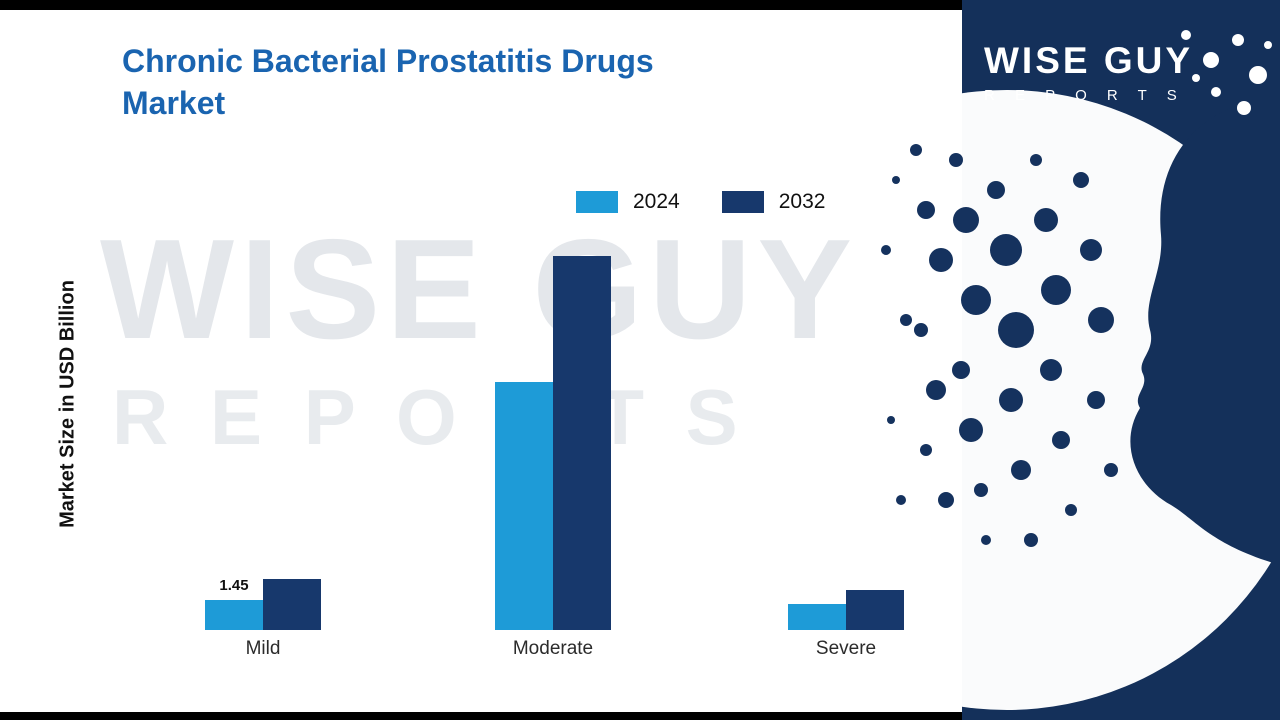 Image resolution: width=1280 pixels, height=720 pixels. What do you see at coordinates (846, 424) in the screenshot?
I see `bar-group-severe: Severe` at bounding box center [846, 424].